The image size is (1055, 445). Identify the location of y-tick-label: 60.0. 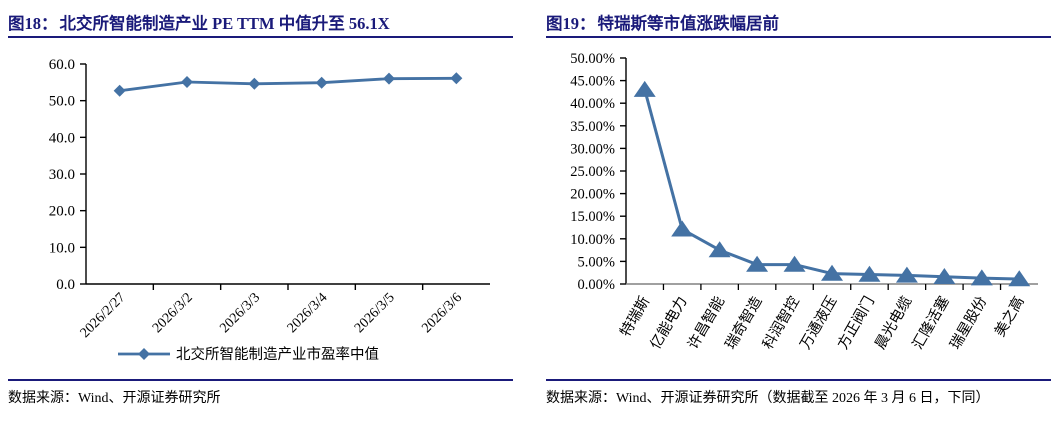
(62, 65).